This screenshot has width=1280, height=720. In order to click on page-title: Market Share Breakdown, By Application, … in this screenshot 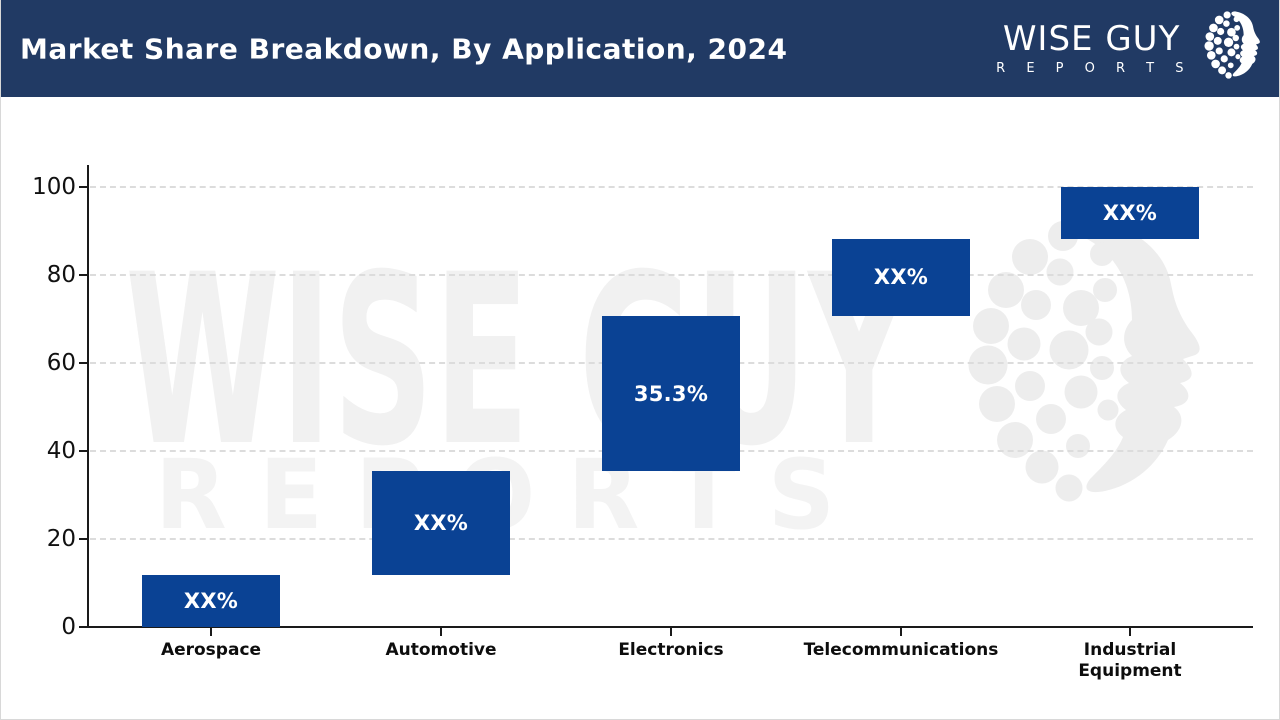, I will do `click(404, 48)`.